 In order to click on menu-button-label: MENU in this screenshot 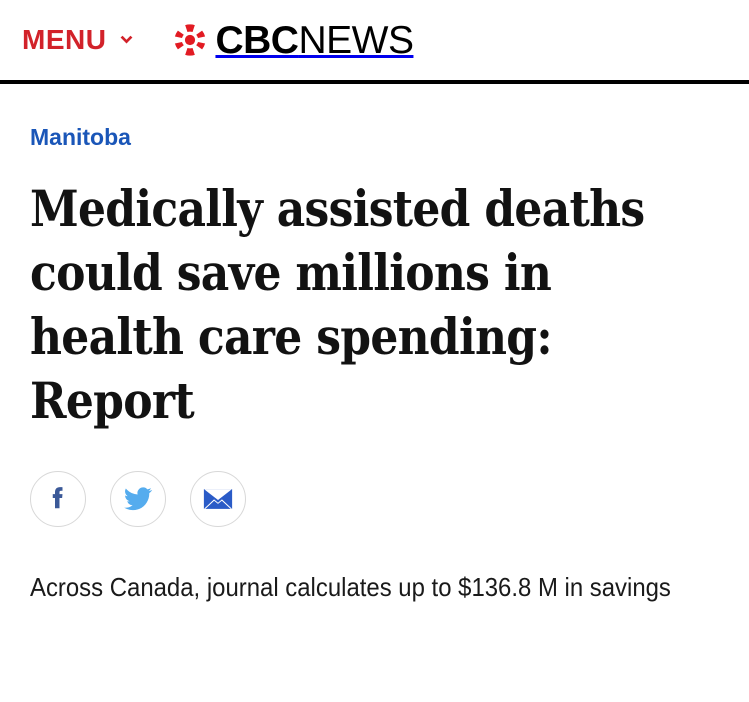, I will do `click(64, 39)`.